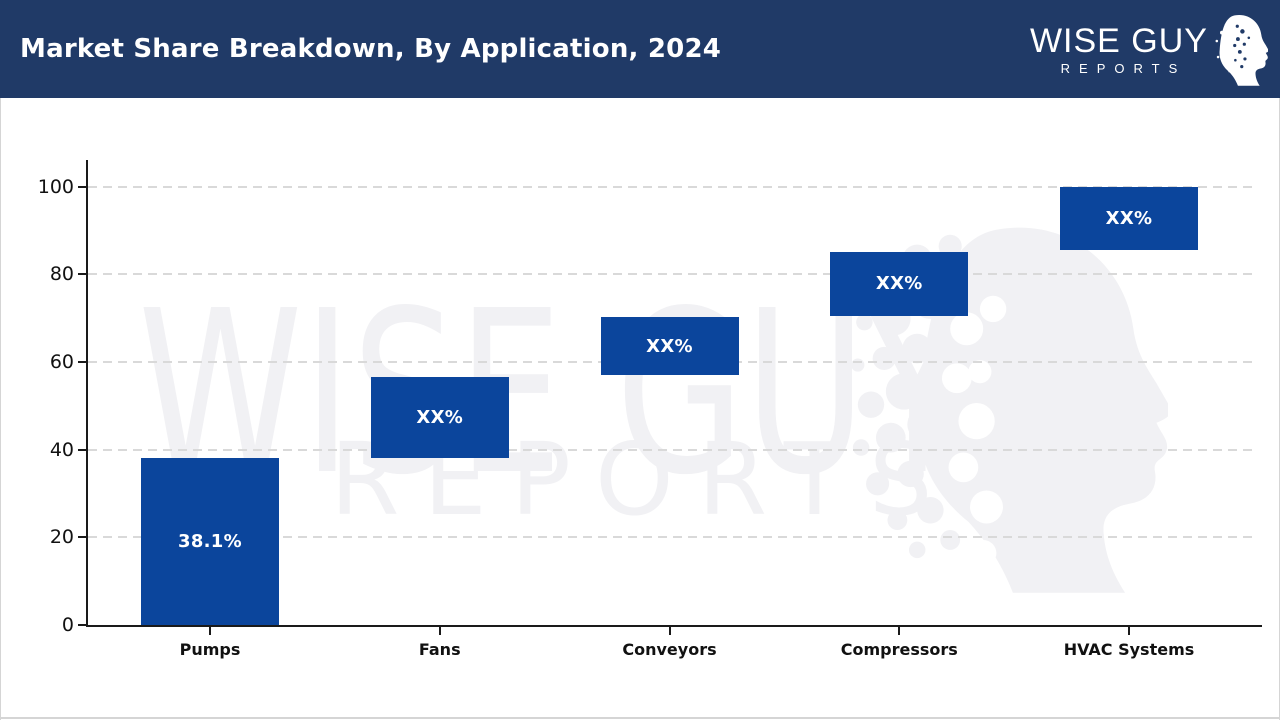 Image resolution: width=1280 pixels, height=720 pixels. Describe the element at coordinates (67, 625) in the screenshot. I see `y-tick-label: 0` at that location.